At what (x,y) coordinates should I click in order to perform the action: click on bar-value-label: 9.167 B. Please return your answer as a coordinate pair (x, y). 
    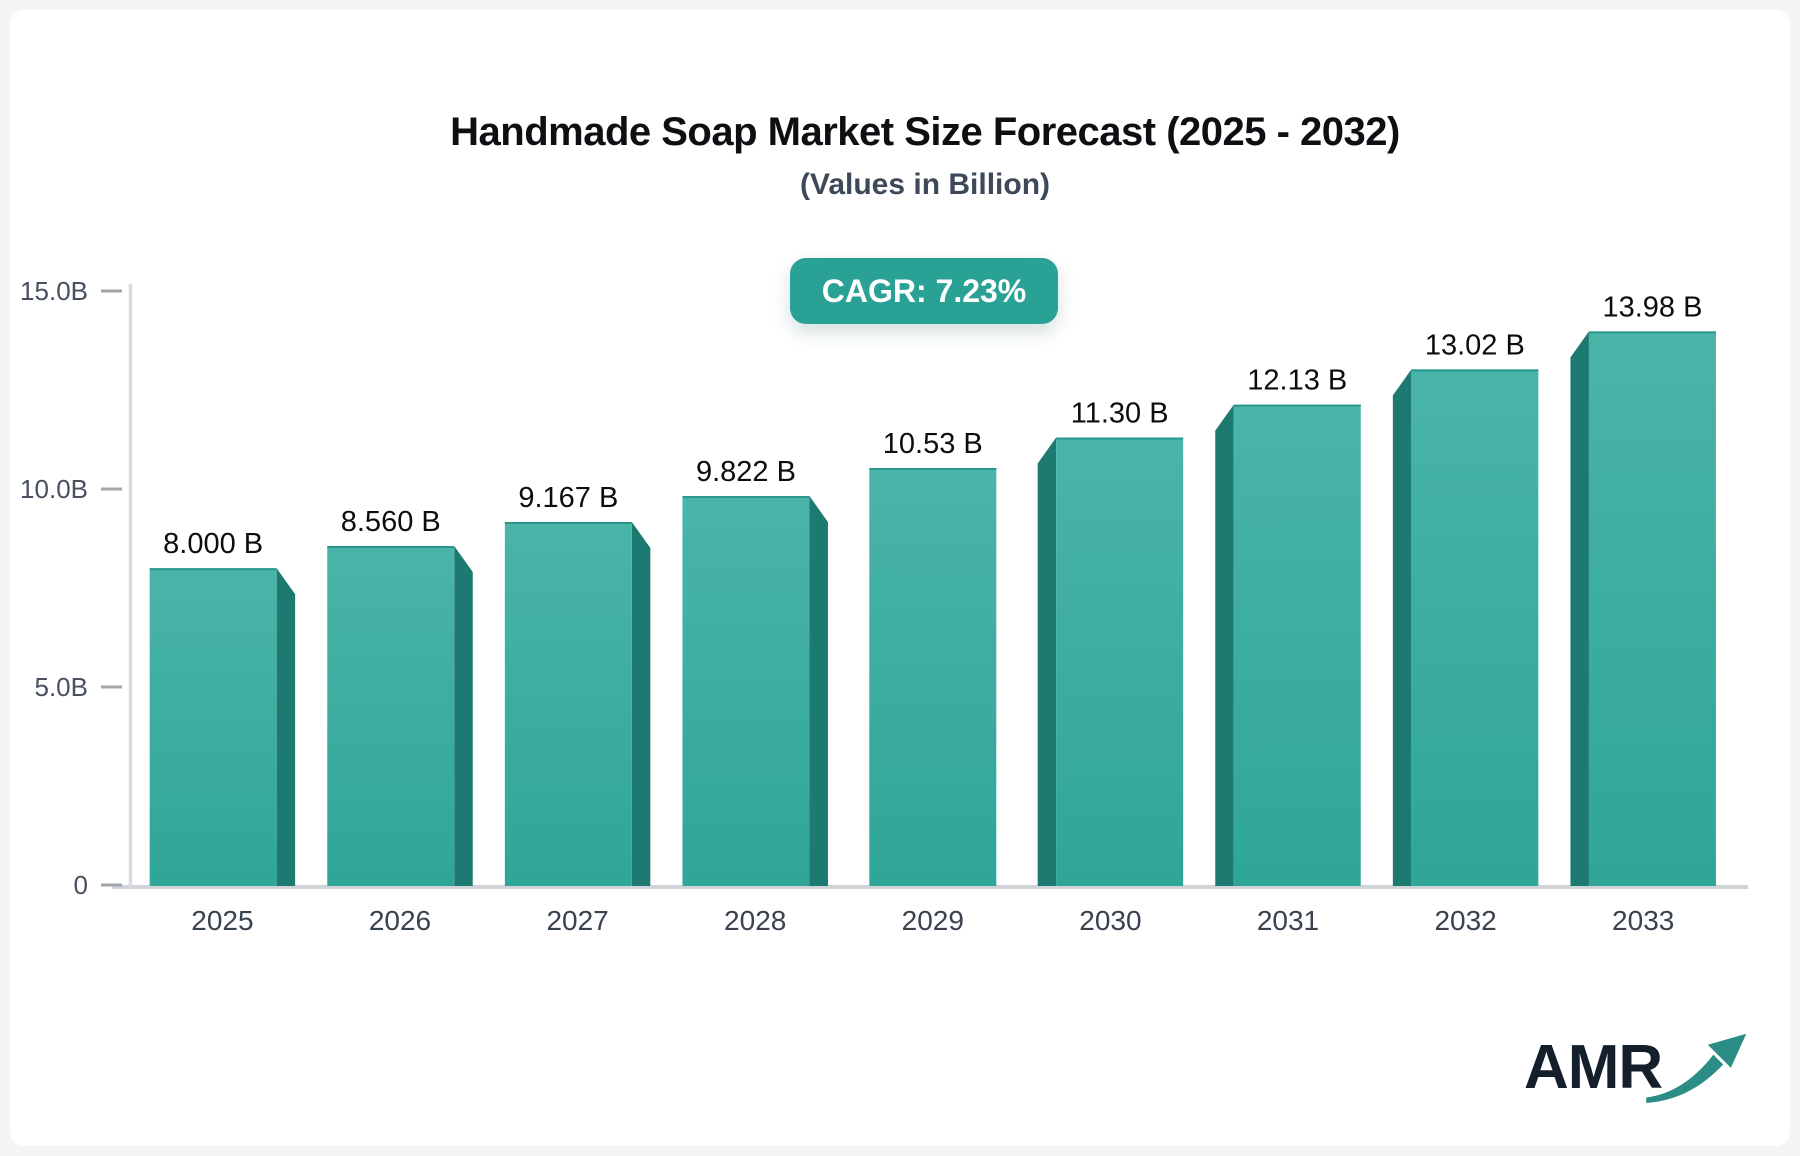
    Looking at the image, I should click on (568, 498).